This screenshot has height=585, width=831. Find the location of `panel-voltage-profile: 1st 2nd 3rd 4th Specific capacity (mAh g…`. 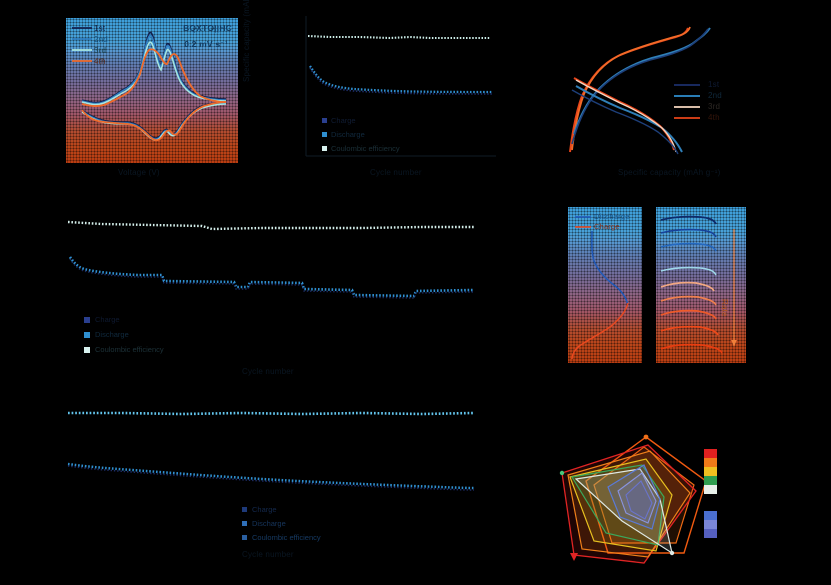

panel-voltage-profile: 1st 2nd 3rd 4th Specific capacity (mAh g… is located at coordinates (669, 96).